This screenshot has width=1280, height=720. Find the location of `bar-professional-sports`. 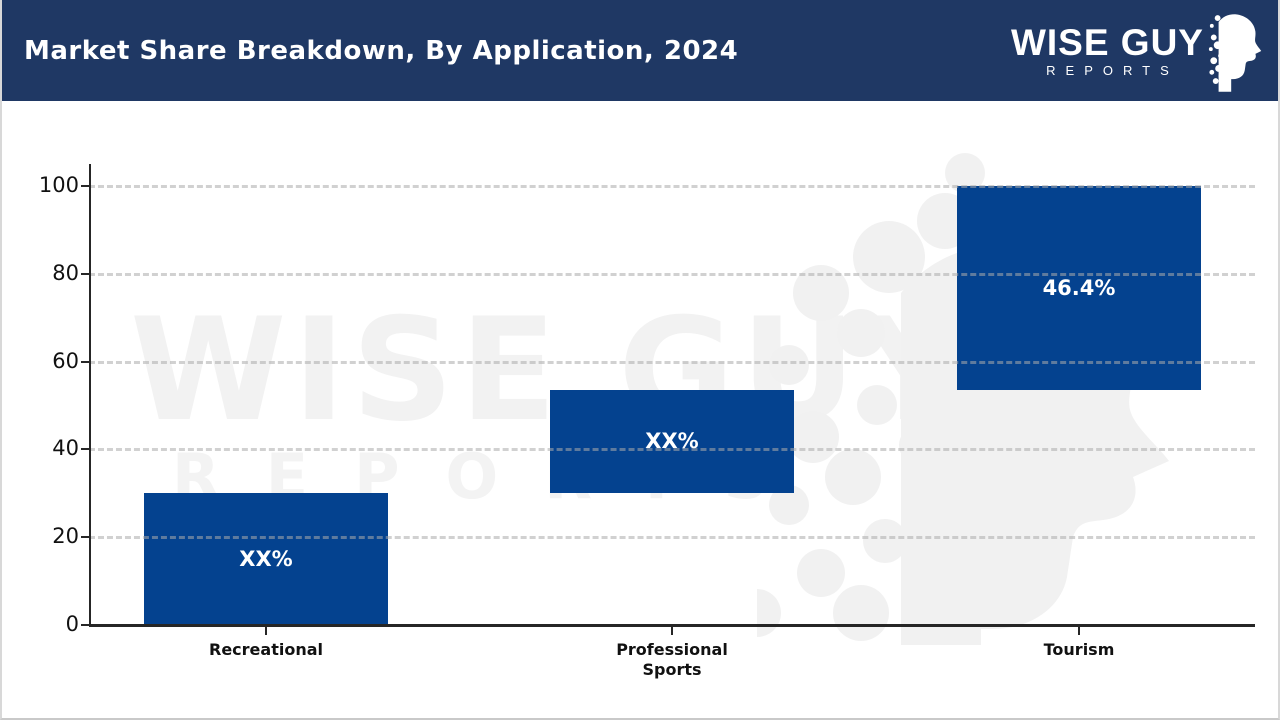

bar-professional-sports is located at coordinates (672, 441).